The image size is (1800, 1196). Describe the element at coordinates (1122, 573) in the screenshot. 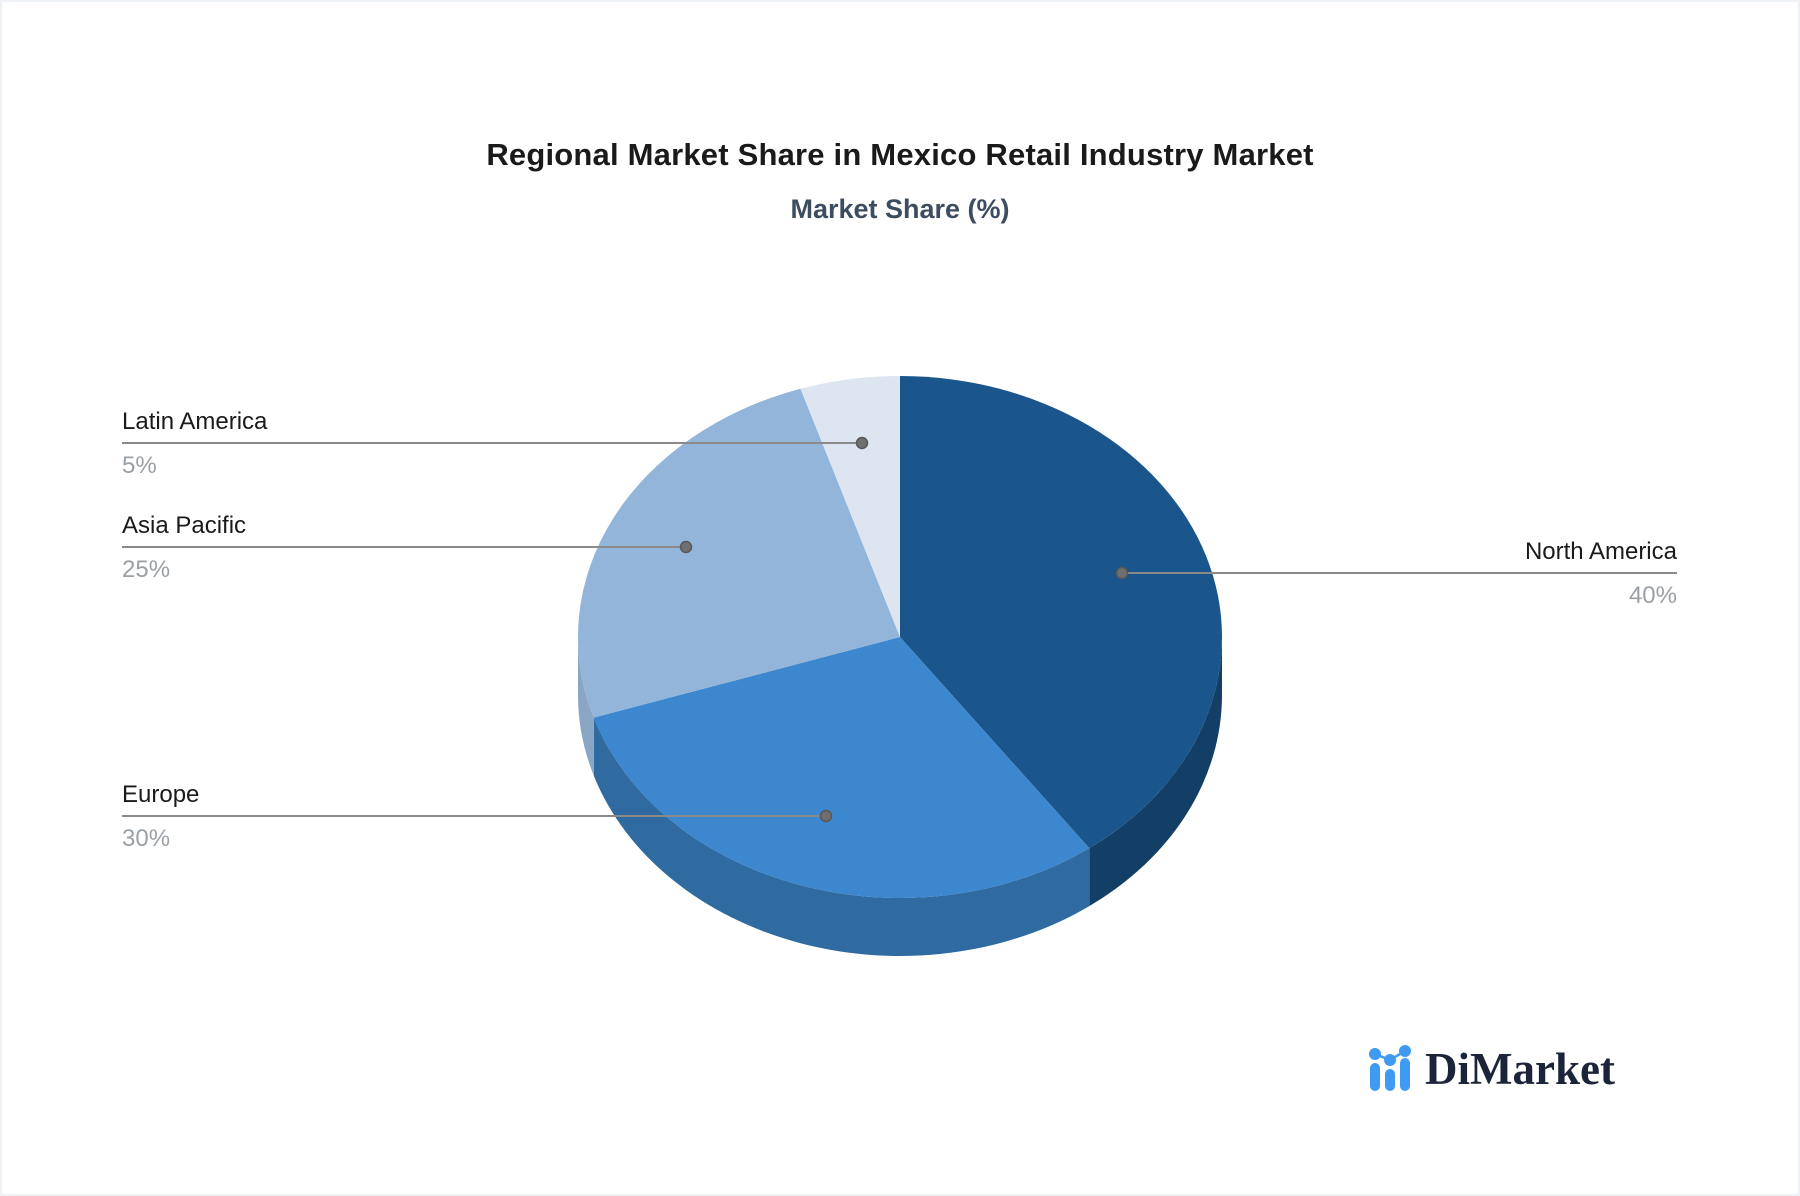

I see `leader-dot-north-america` at that location.